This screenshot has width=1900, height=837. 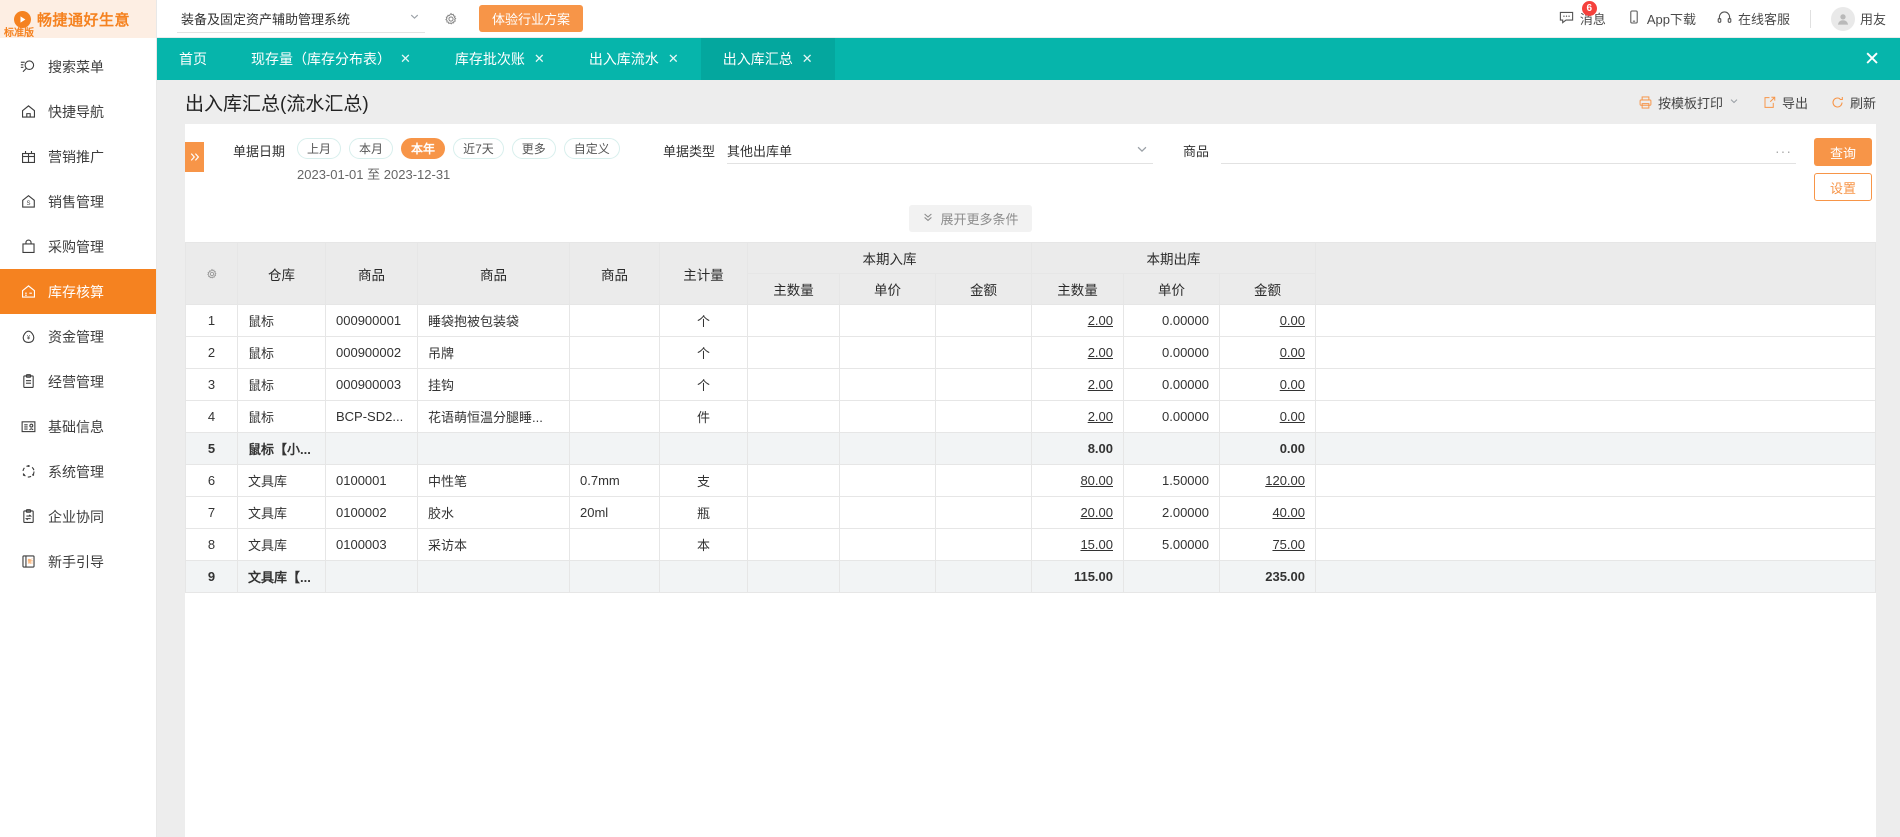 What do you see at coordinates (78, 426) in the screenshot?
I see `sidebar-item-basic-info: 基础信息` at bounding box center [78, 426].